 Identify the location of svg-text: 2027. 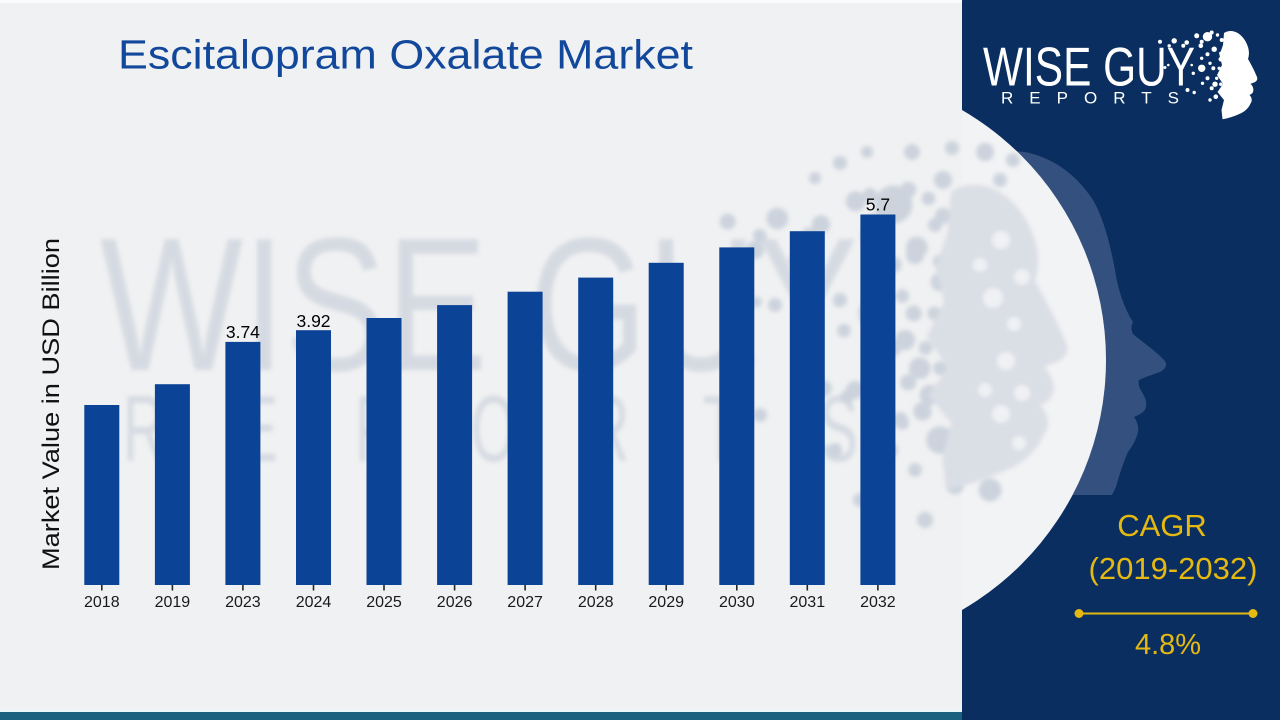
(525, 602).